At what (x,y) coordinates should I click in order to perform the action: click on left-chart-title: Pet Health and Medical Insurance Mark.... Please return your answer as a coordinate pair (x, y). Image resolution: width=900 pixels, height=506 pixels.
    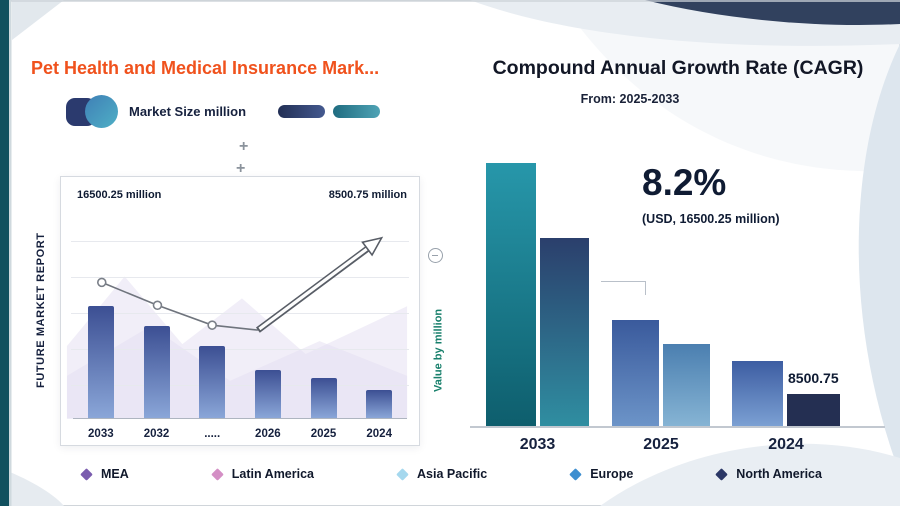
    Looking at the image, I should click on (205, 68).